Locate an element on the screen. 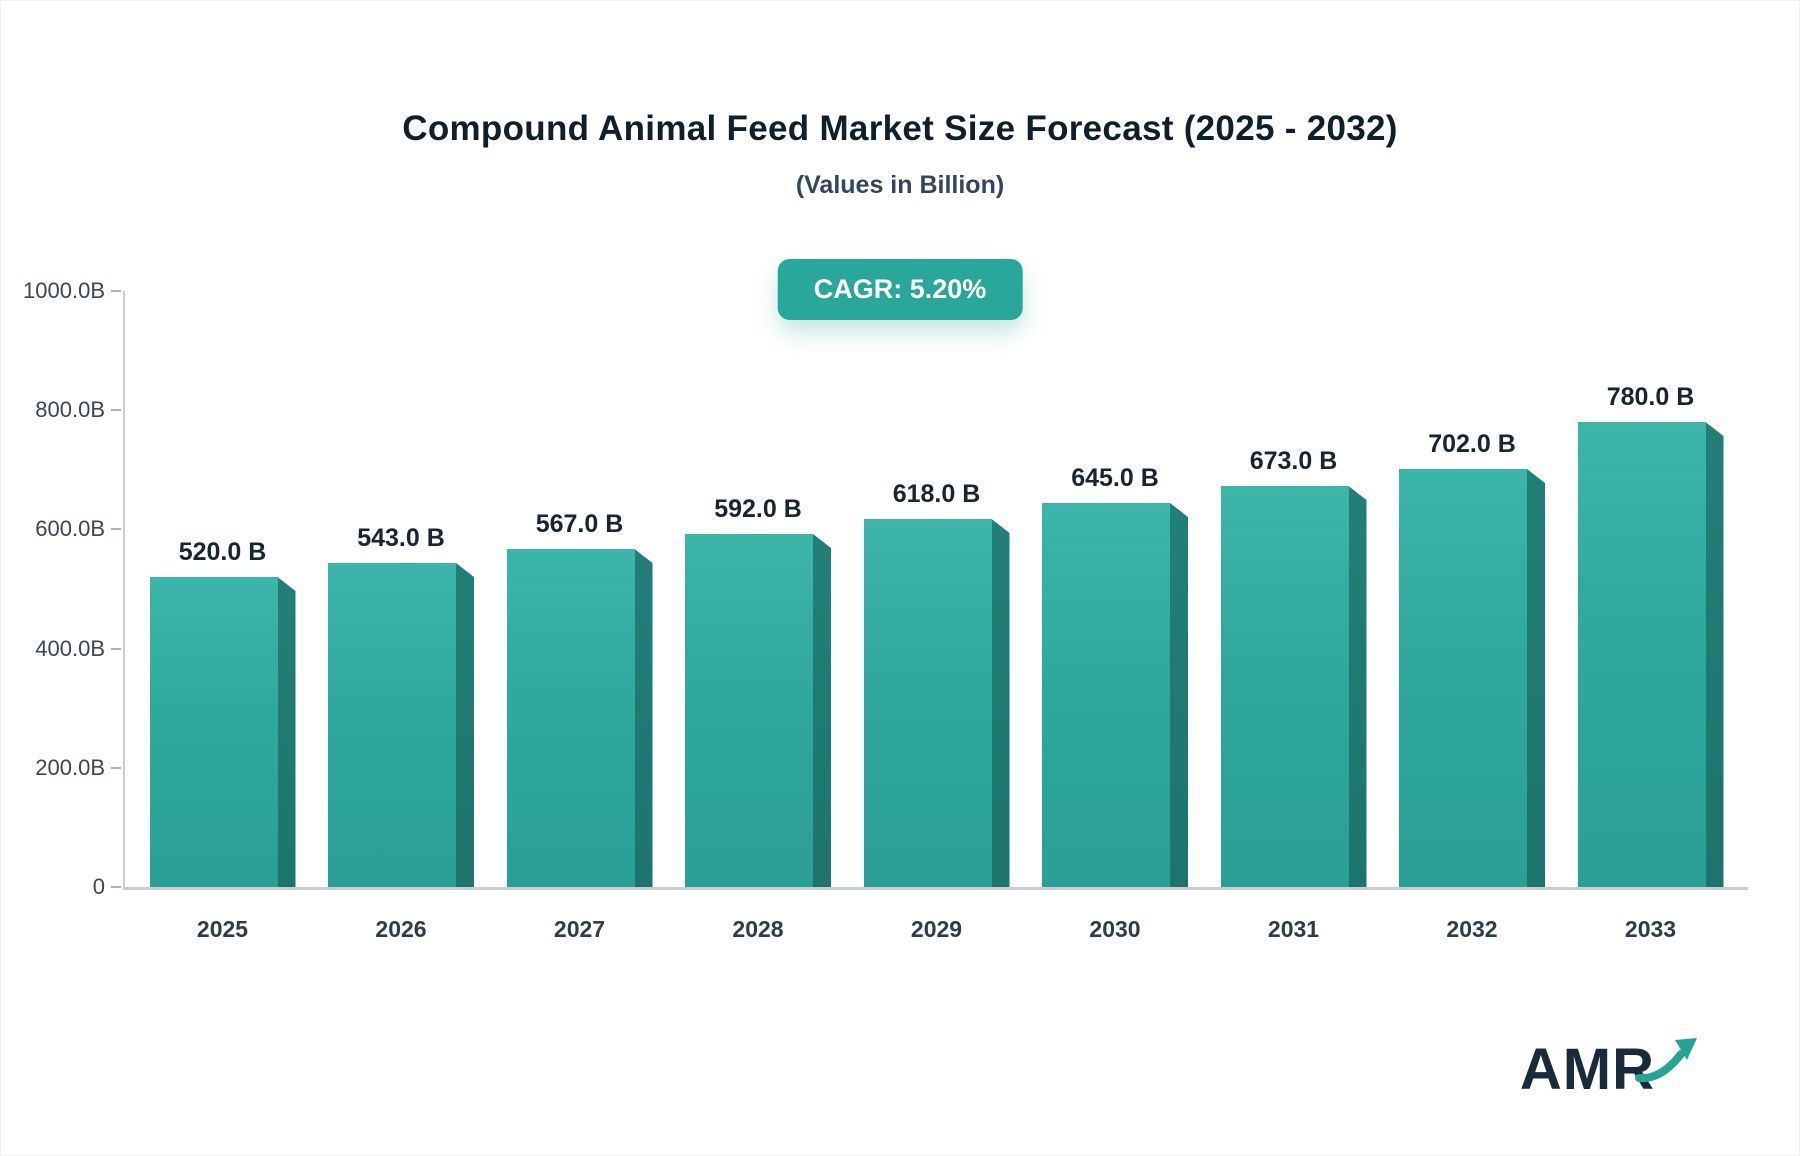 The width and height of the screenshot is (1800, 1156). y-tick-label-0: 0 is located at coordinates (98, 886).